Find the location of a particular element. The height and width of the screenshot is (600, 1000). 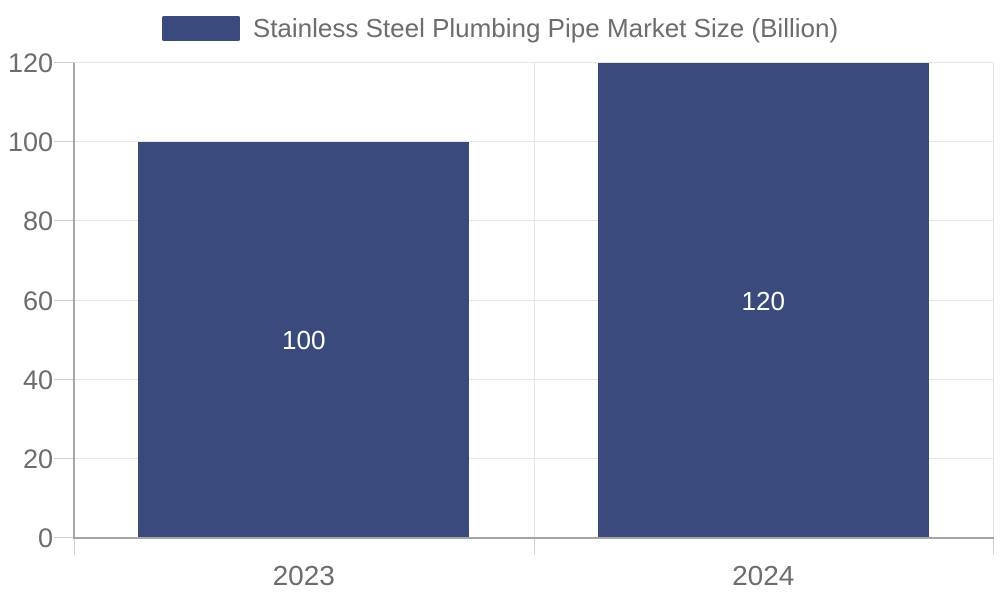

x-axis-line is located at coordinates (533, 538).